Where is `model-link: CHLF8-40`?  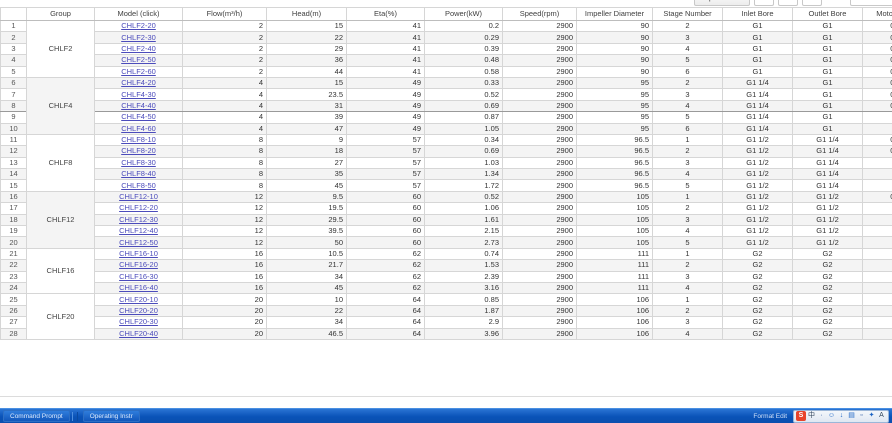 model-link: CHLF8-40 is located at coordinates (138, 174).